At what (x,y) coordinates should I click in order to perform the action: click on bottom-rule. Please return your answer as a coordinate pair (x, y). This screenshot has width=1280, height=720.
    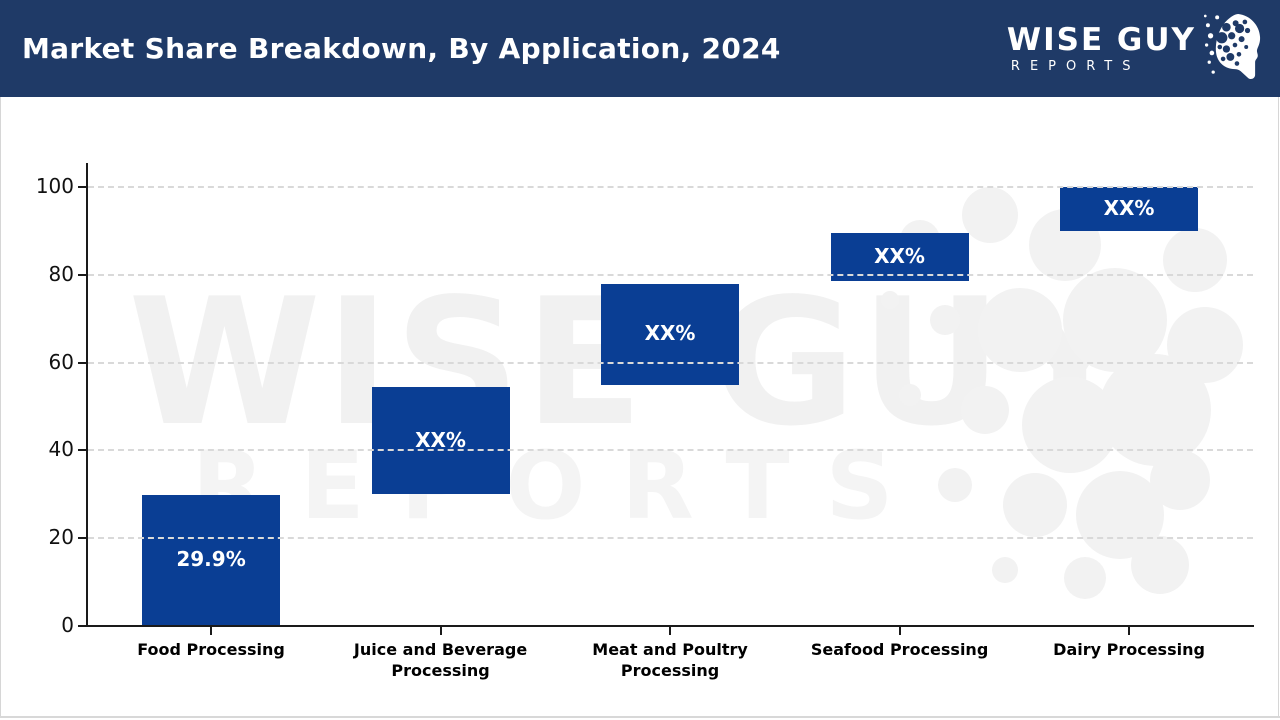
    Looking at the image, I should click on (640, 717).